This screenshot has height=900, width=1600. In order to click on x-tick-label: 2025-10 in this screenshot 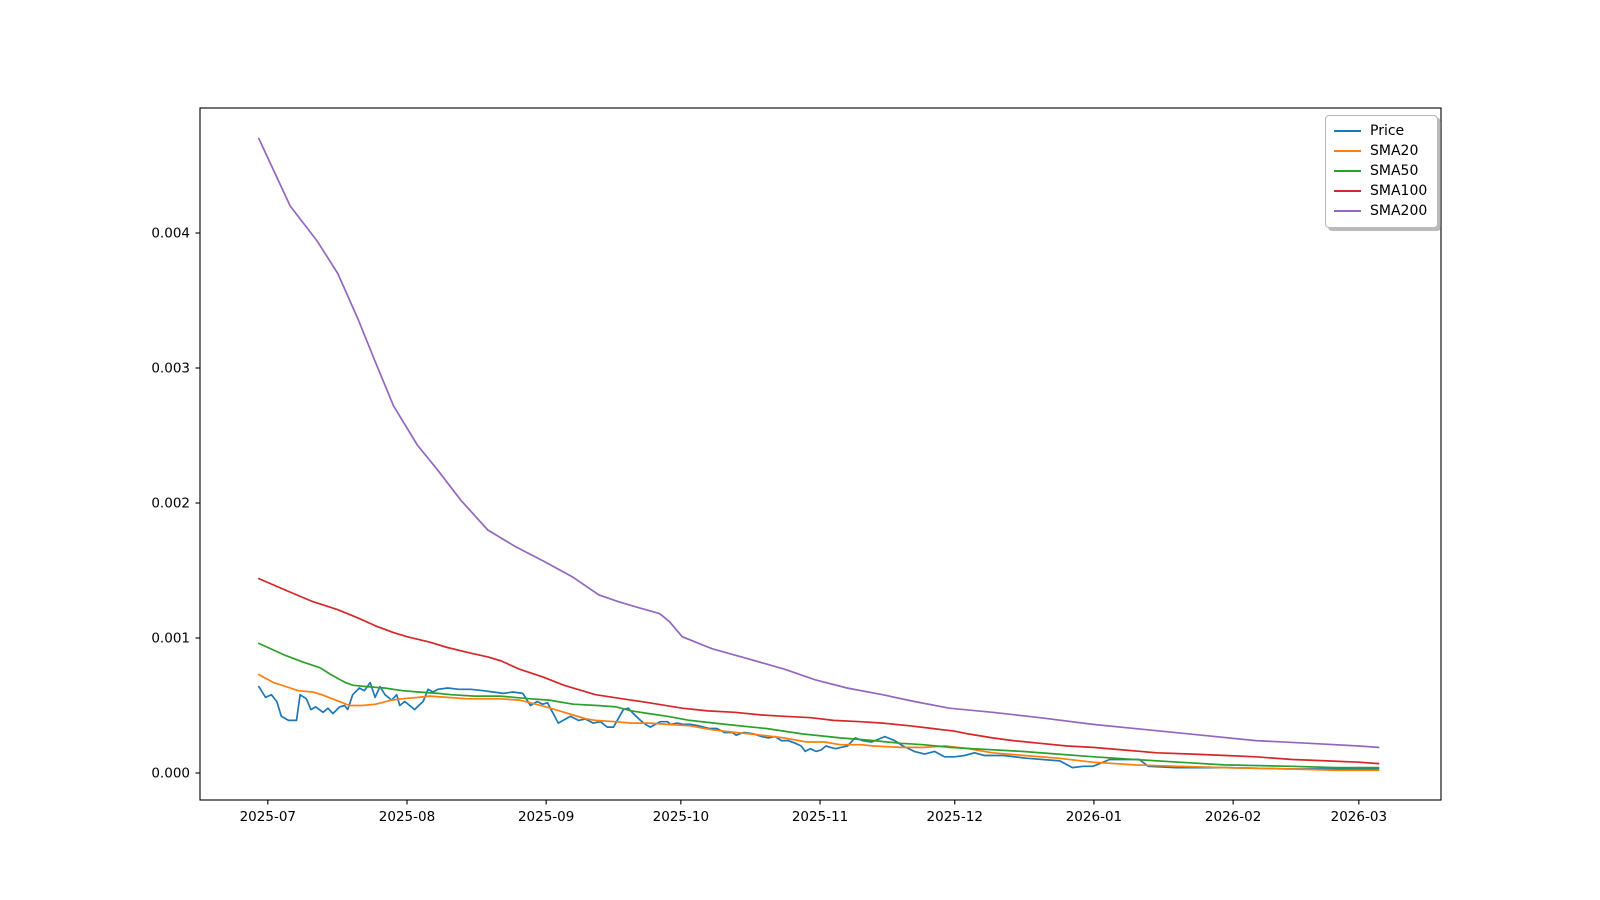, I will do `click(681, 817)`.